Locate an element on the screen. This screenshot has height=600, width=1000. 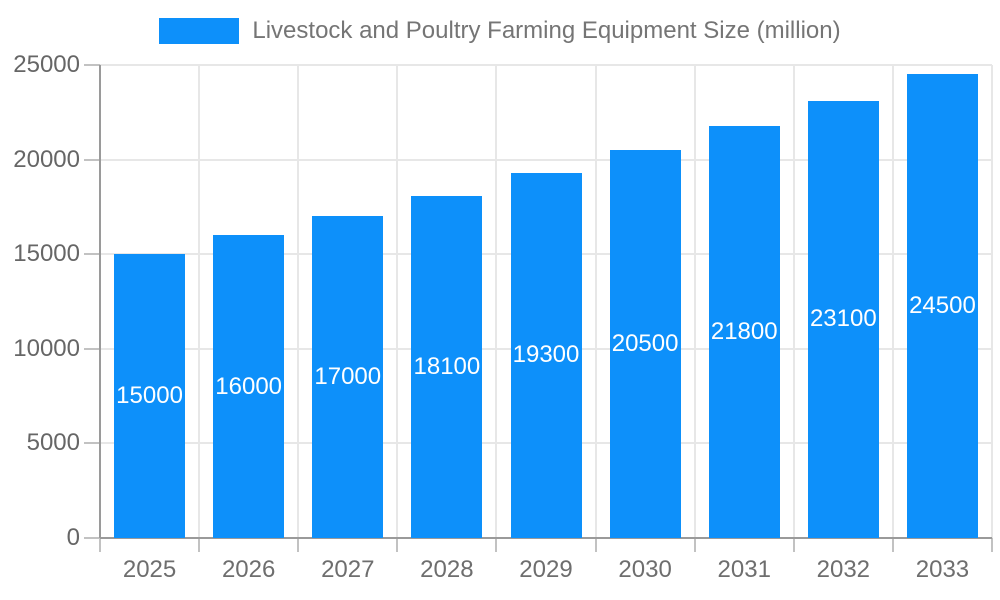
x-axis-tick-label: 2029 is located at coordinates (546, 569).